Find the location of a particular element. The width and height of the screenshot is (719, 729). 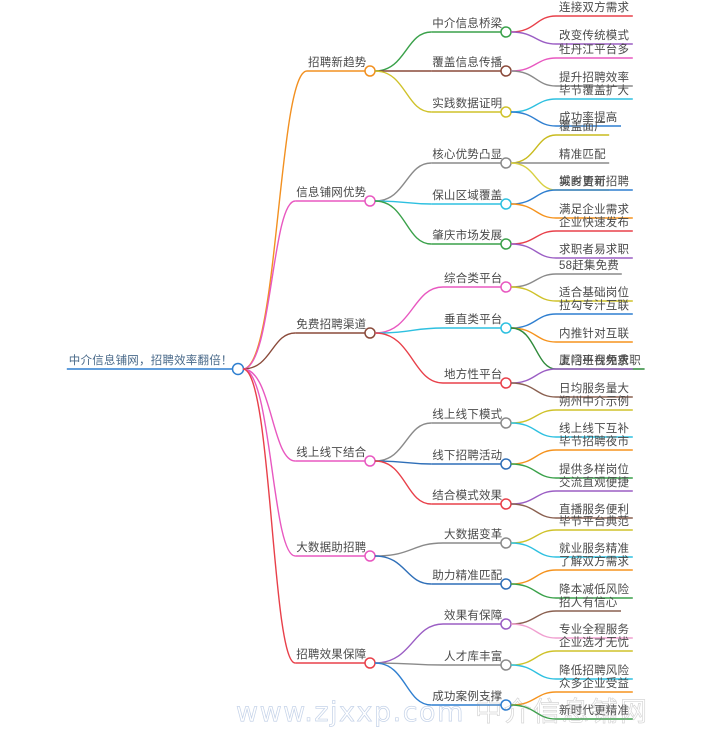

leaf-node-label-5-0-0: 招人有信心 is located at coordinates (588, 603).